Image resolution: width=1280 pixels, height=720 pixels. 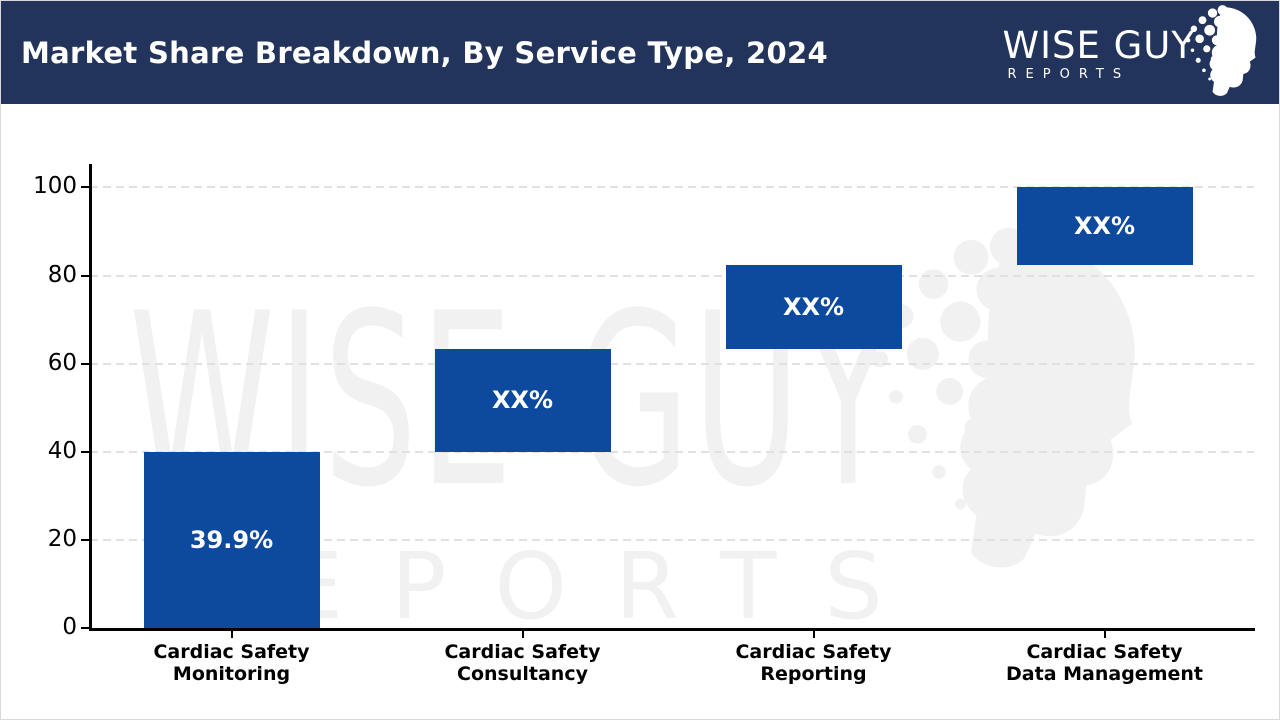 I want to click on brand-name: WISE GUY, so click(x=1098, y=45).